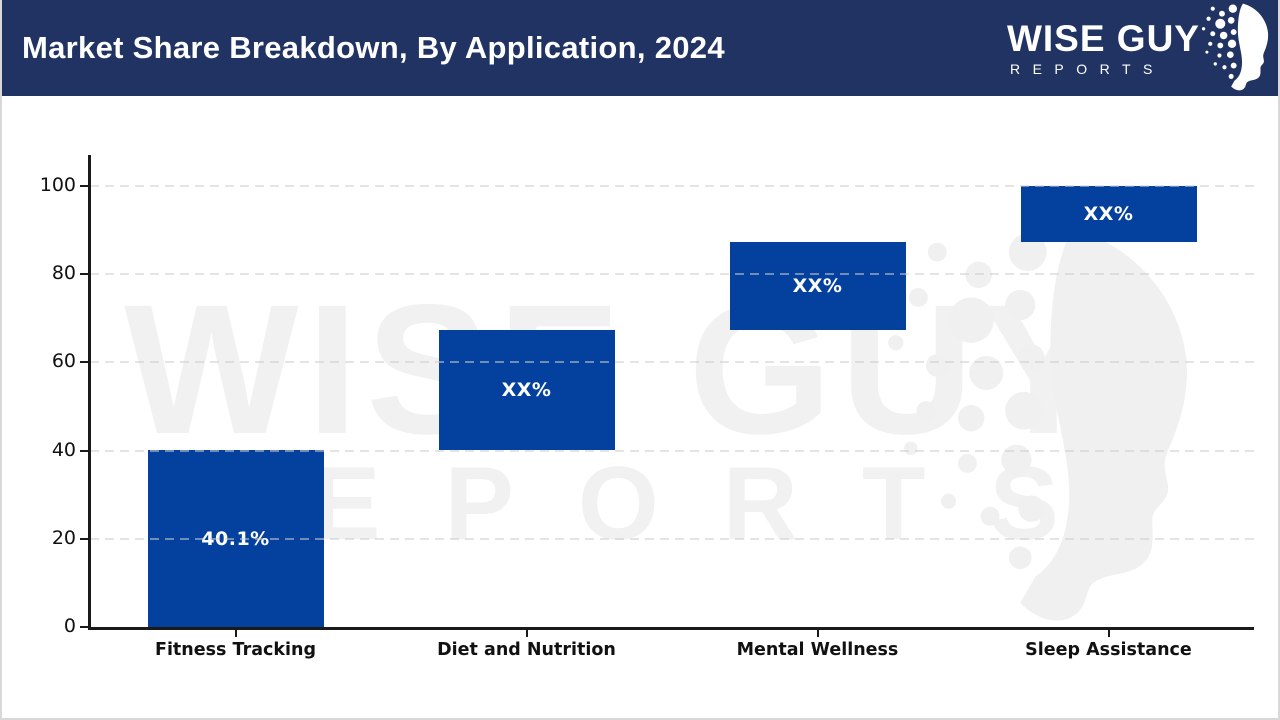  I want to click on chart-bar-mental-wellness: XX%, so click(817, 286).